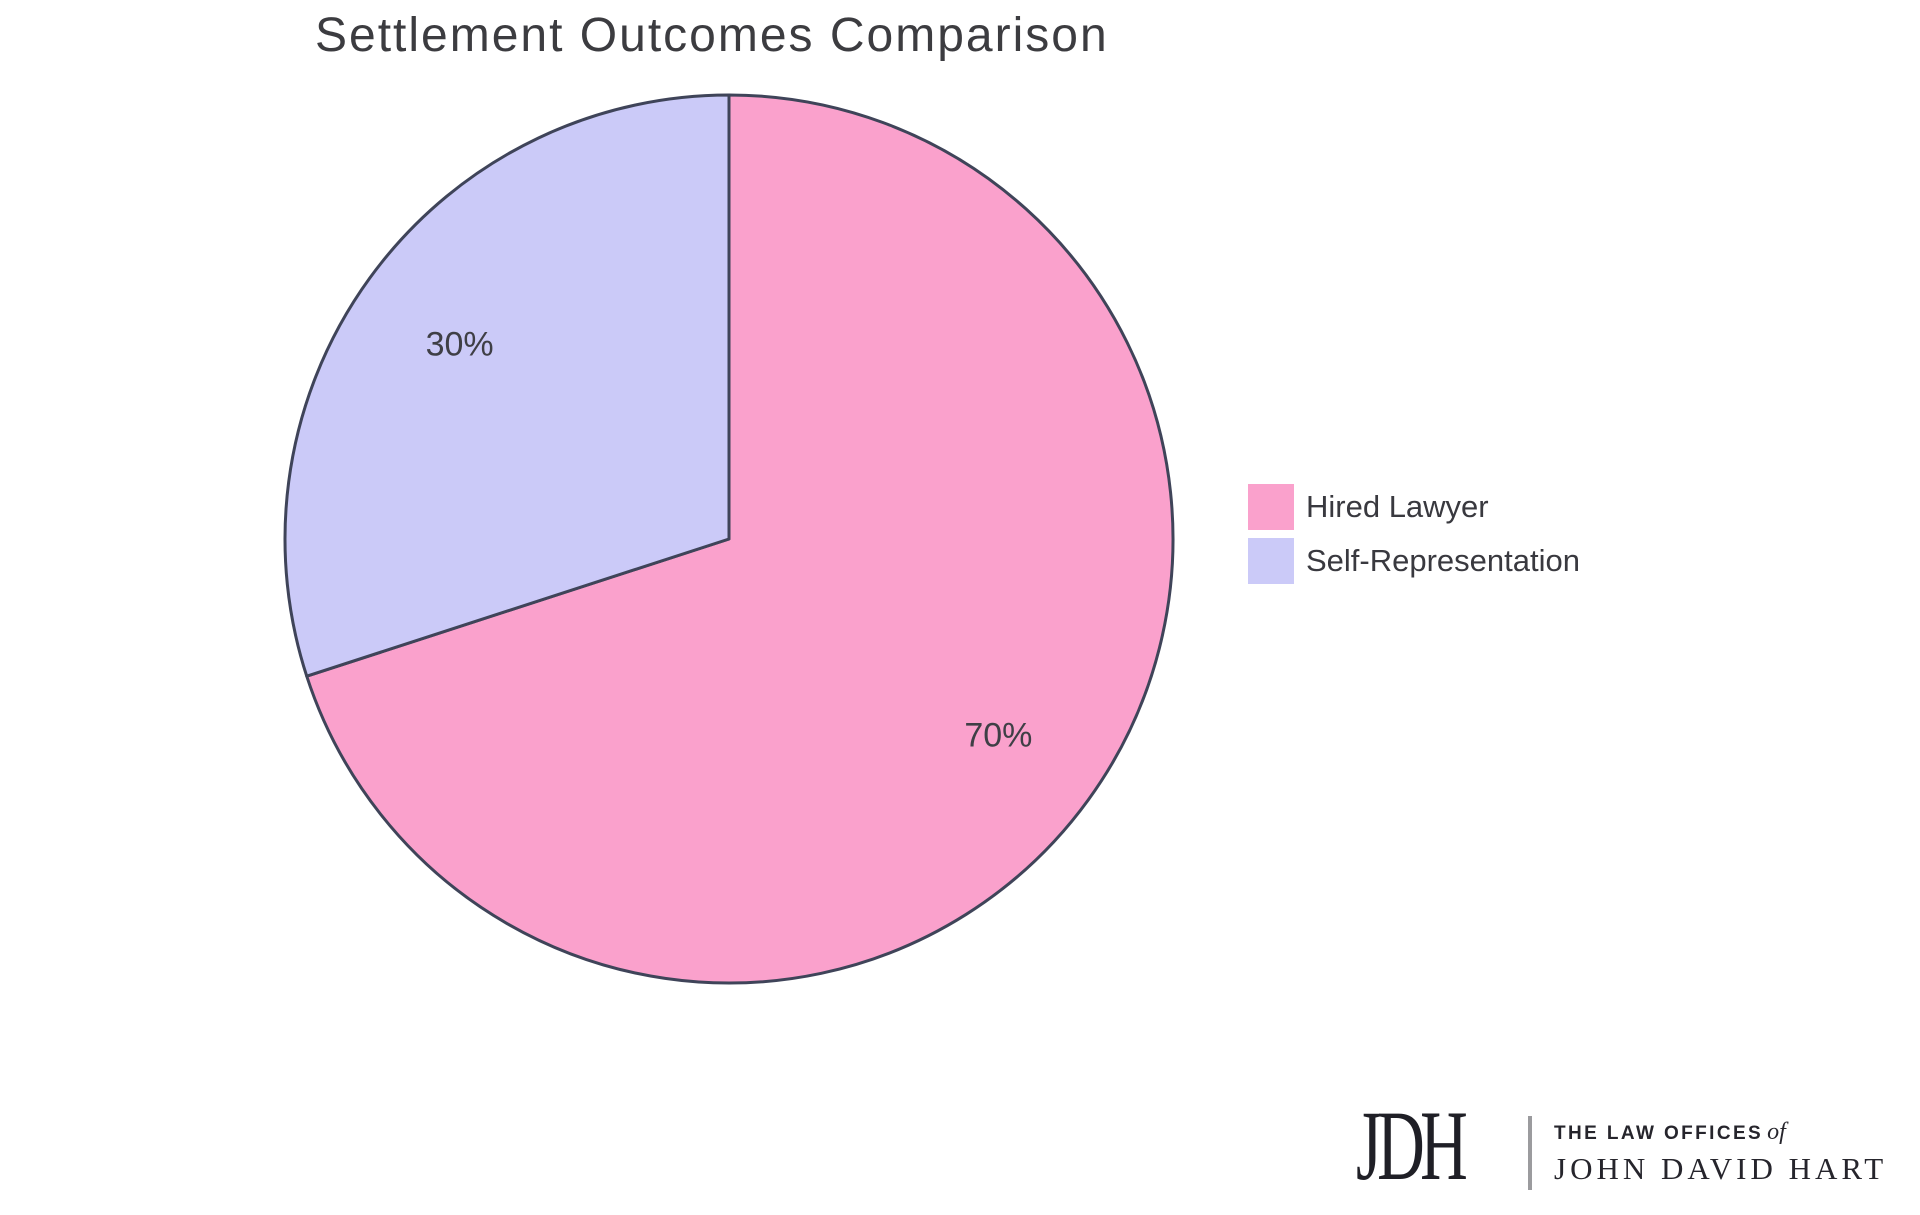  I want to click on jdh-logo-monogram: JDH, so click(1412, 1145).